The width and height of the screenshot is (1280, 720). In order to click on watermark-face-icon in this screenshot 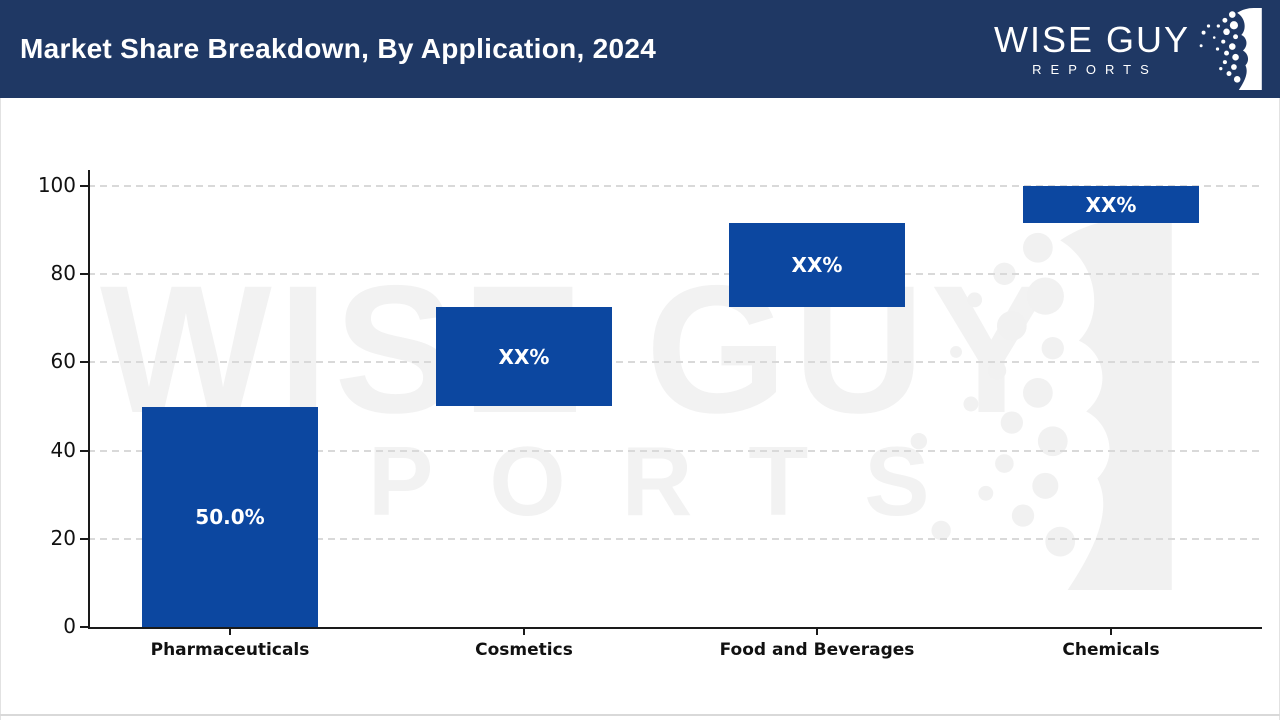, I will do `click(1041, 404)`.